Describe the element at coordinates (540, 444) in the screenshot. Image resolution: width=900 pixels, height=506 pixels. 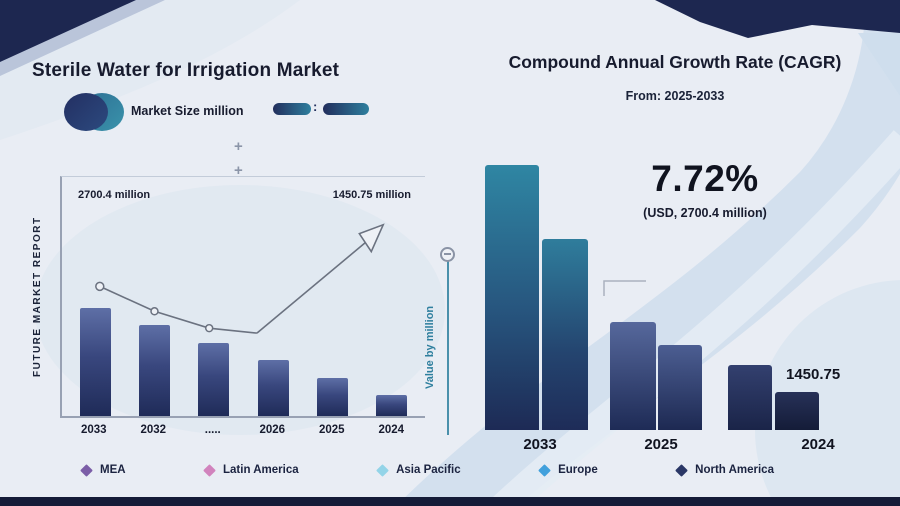
I see `right-chart-category: 2033` at that location.